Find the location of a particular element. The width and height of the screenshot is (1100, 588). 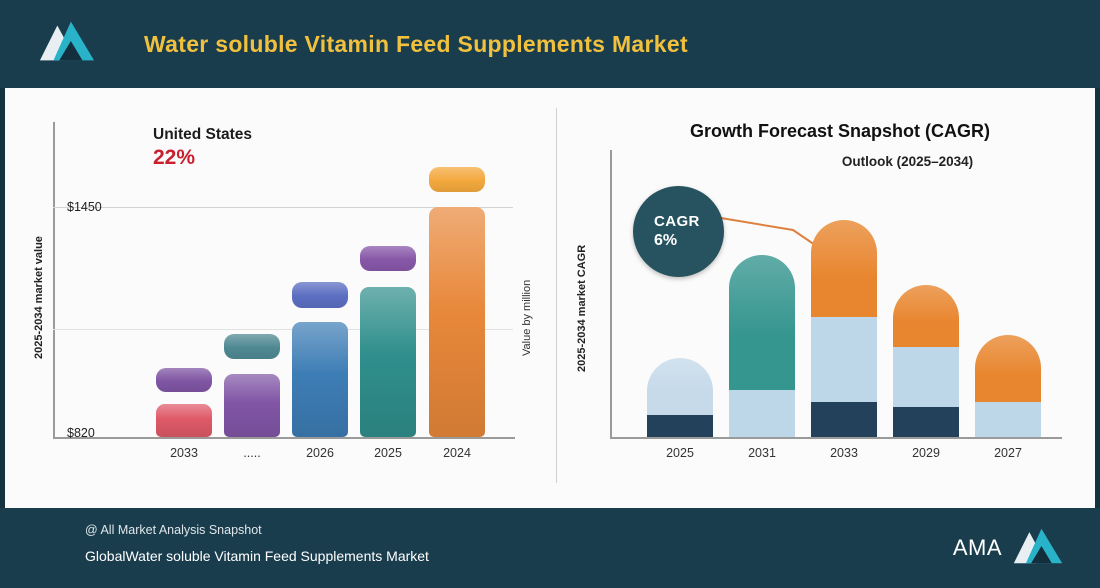

footer-note: @ All Market Analysis Snapshot is located at coordinates (173, 530).